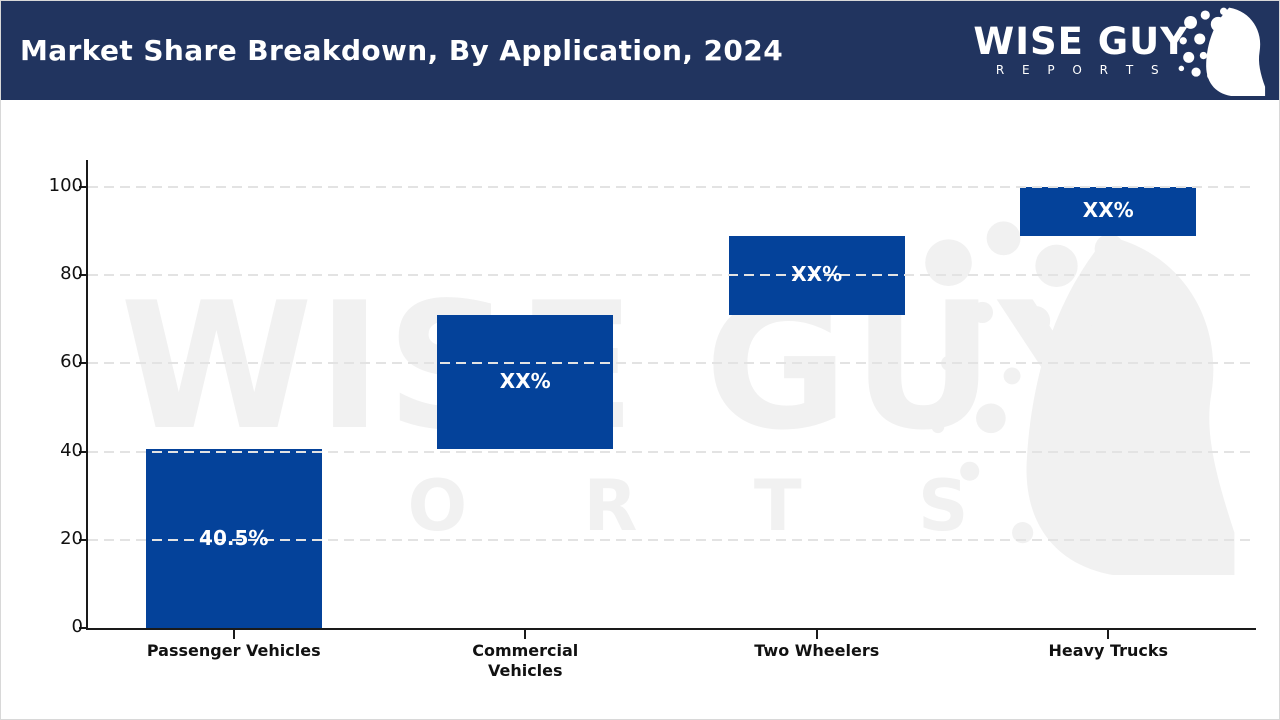 The width and height of the screenshot is (1280, 720). What do you see at coordinates (671, 629) in the screenshot?
I see `x-axis-line` at bounding box center [671, 629].